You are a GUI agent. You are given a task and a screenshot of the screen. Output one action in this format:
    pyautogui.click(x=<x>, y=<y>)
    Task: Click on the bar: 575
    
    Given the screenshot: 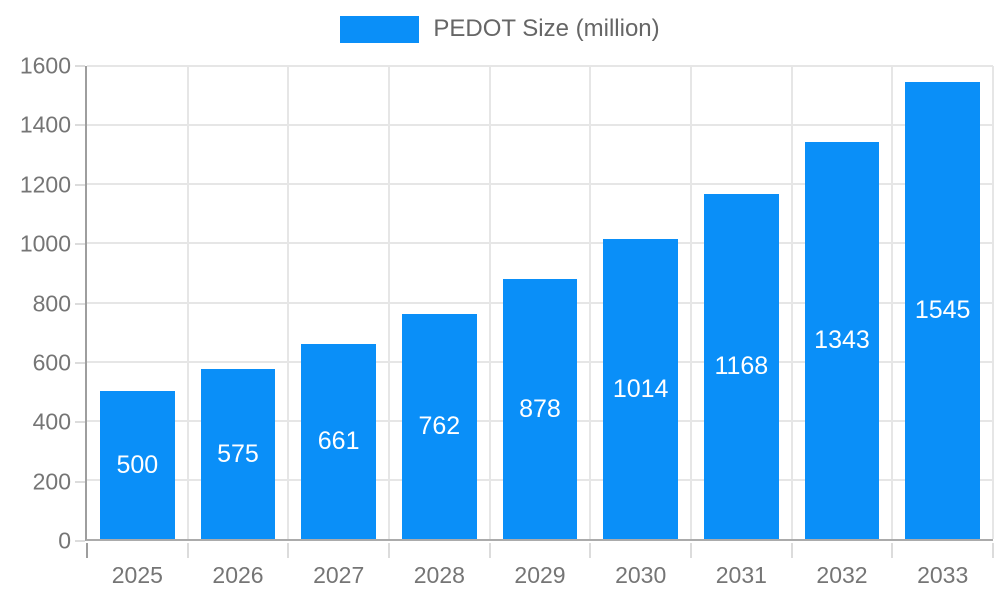 What is the action you would take?
    pyautogui.click(x=238, y=454)
    